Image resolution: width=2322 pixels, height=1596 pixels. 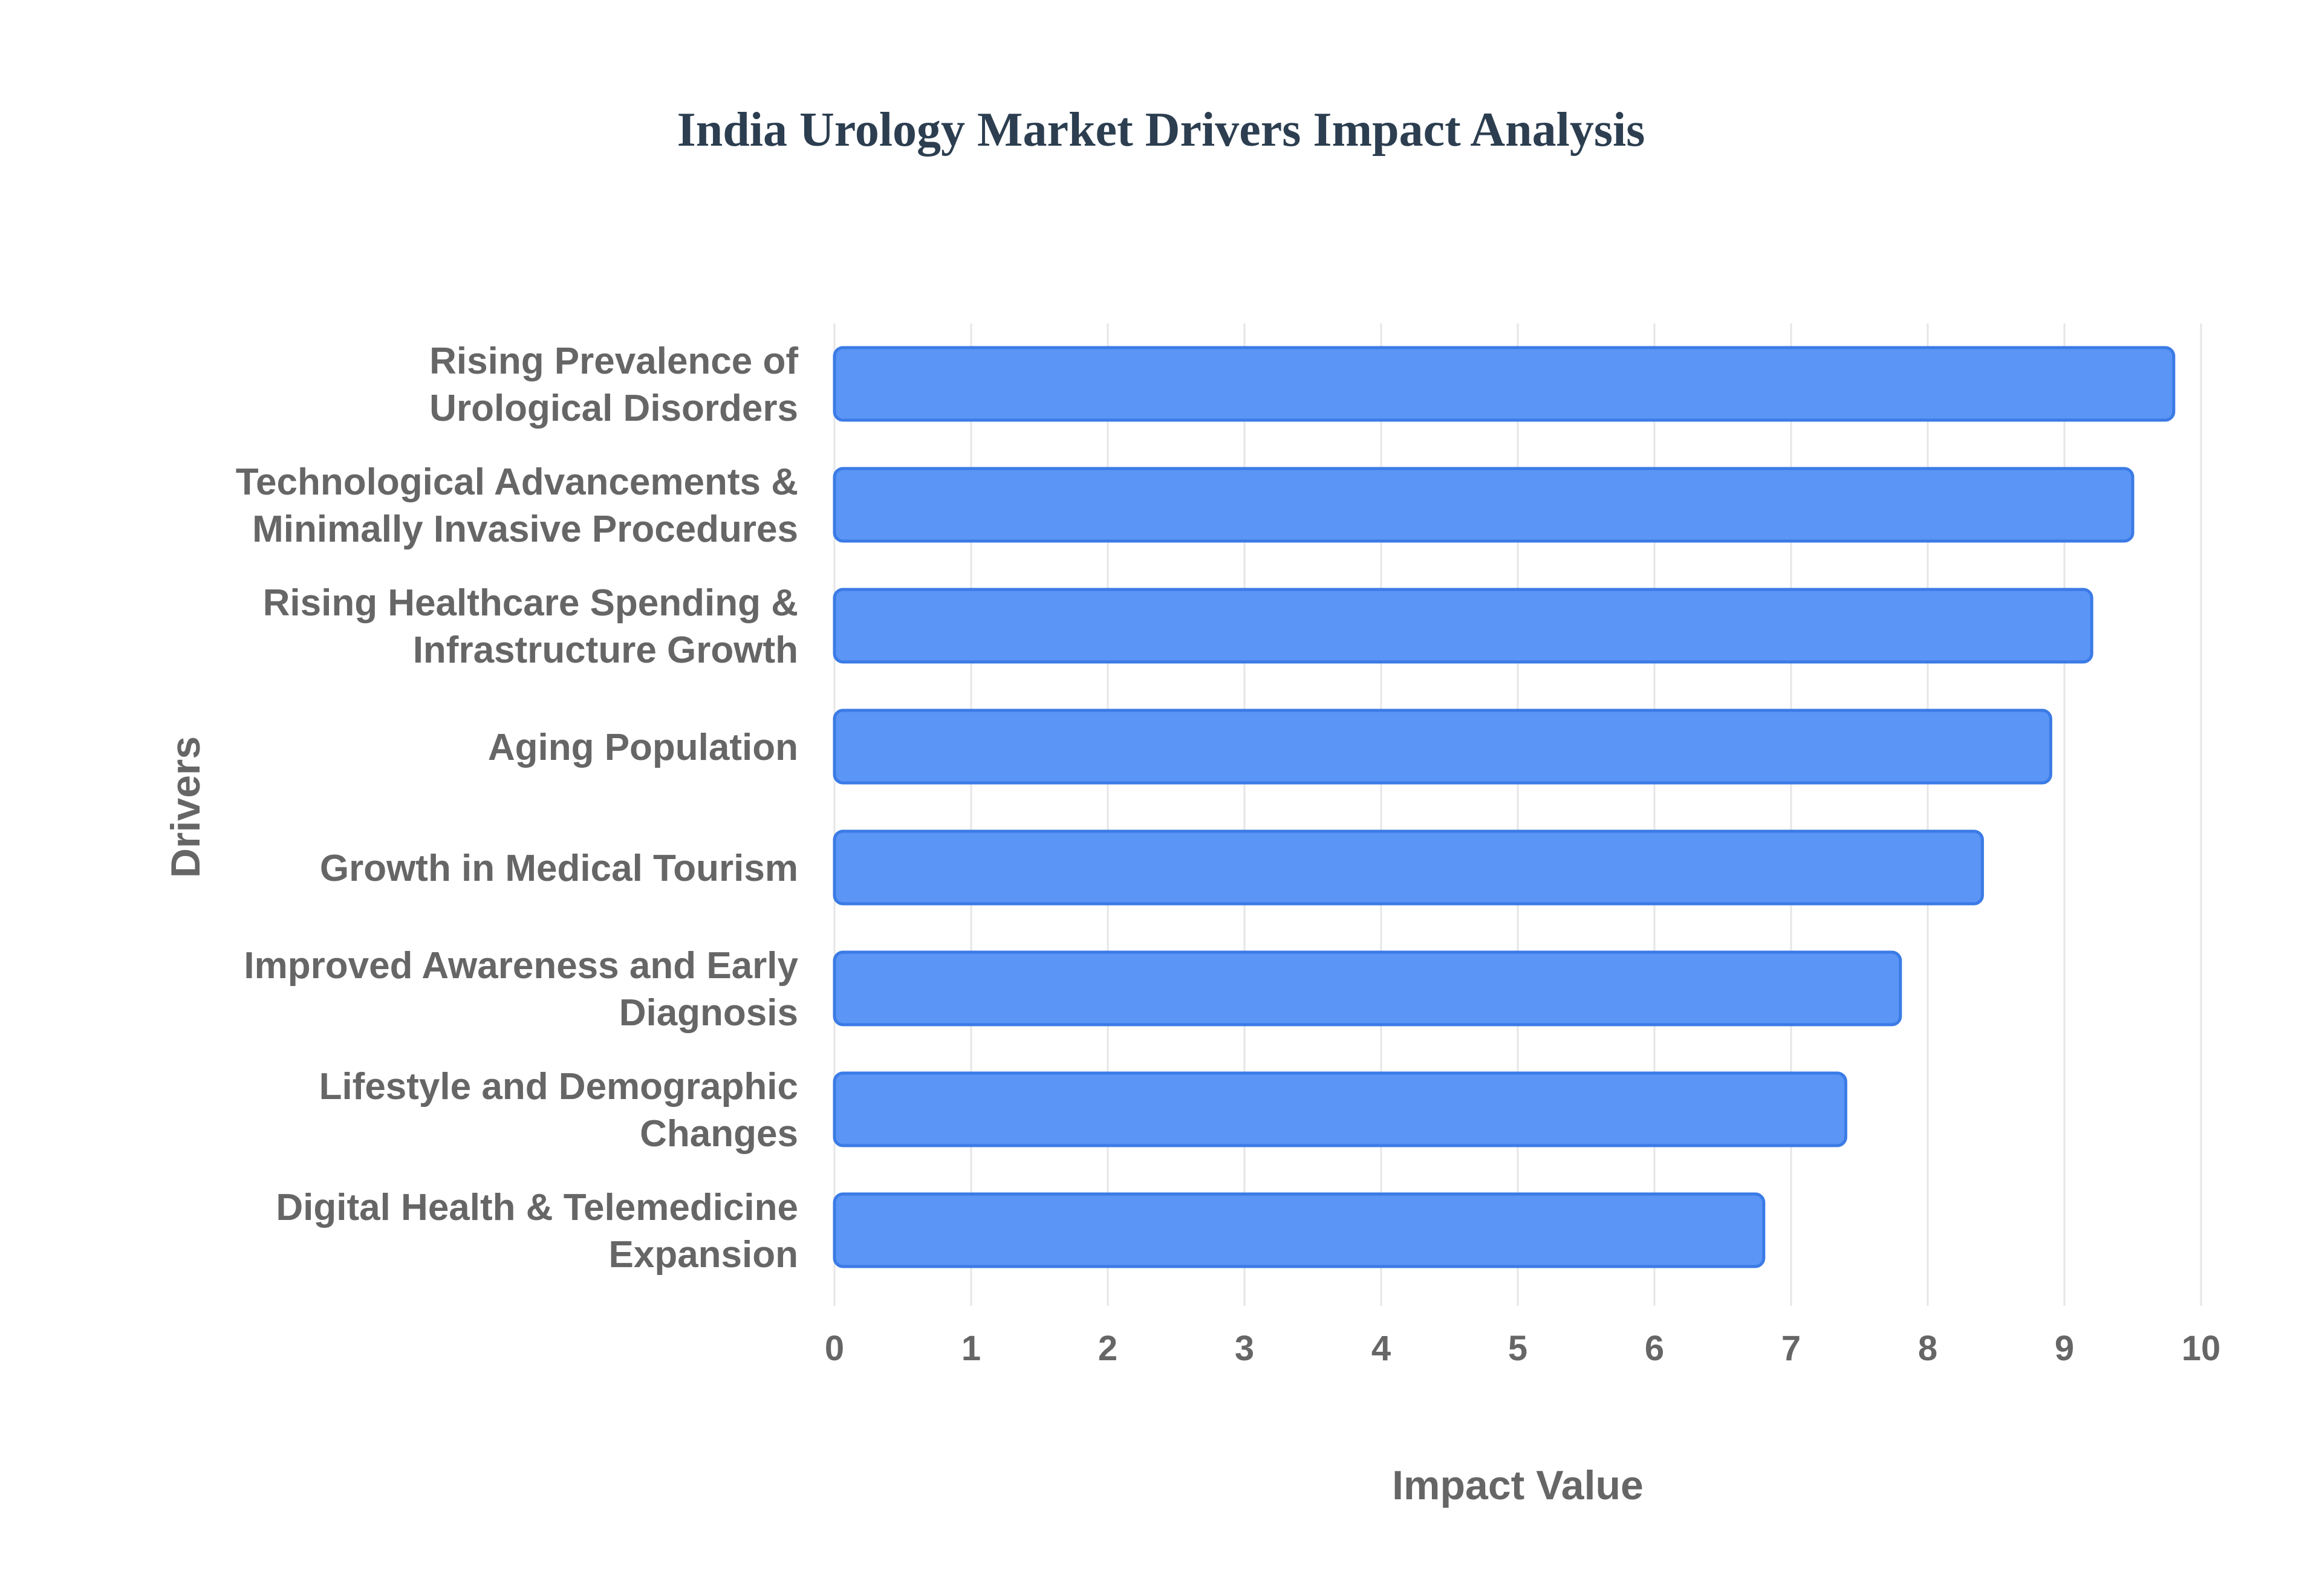 I want to click on x-tick-label: 2, so click(x=1107, y=1348).